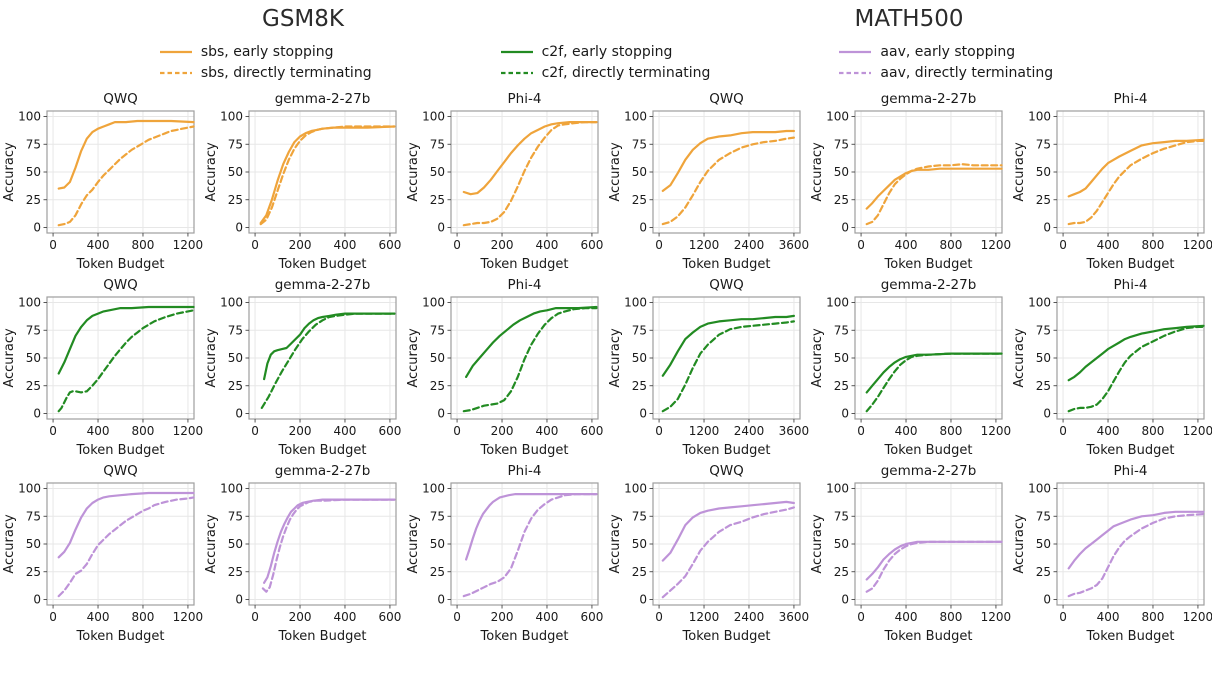  I want to click on series-line-c2f-dashed, so click(126, 361).